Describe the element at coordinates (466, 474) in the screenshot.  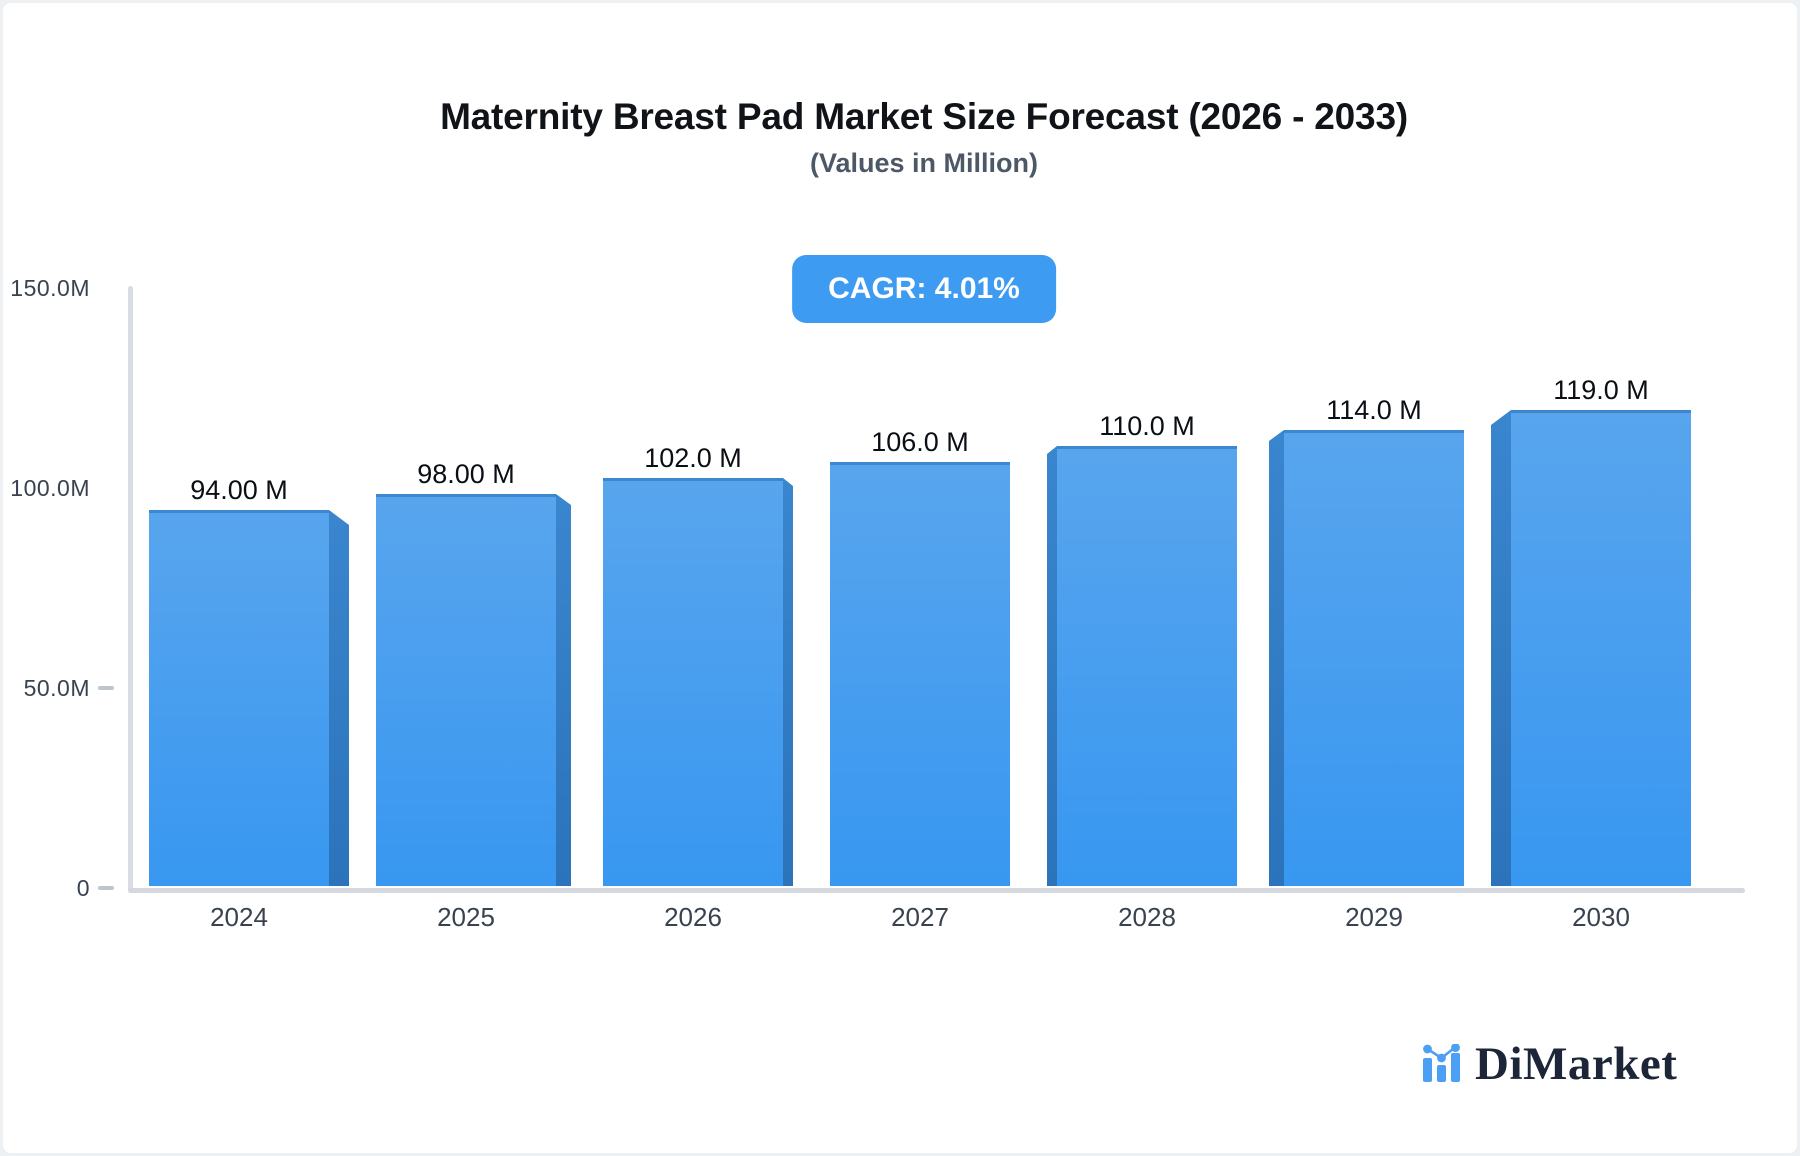
I see `bar-value-label: 98.00 M` at that location.